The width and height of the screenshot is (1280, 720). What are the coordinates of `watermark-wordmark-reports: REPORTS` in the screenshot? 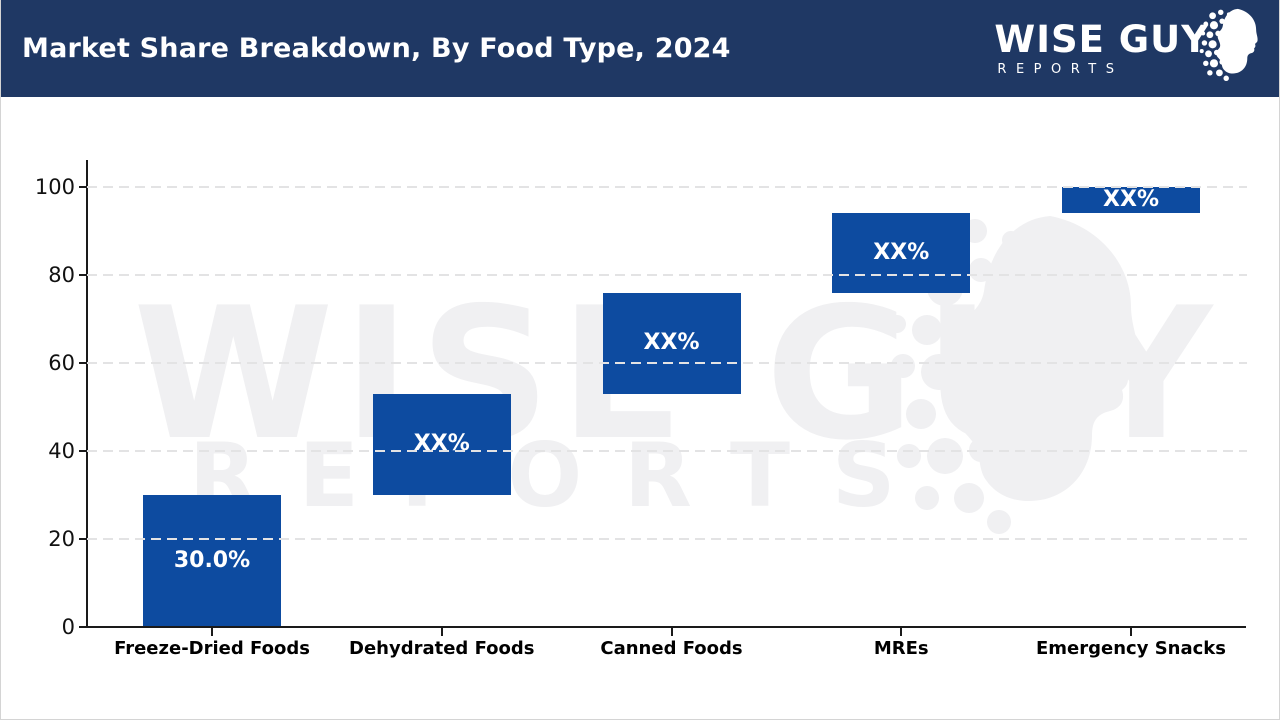 It's located at (563, 475).